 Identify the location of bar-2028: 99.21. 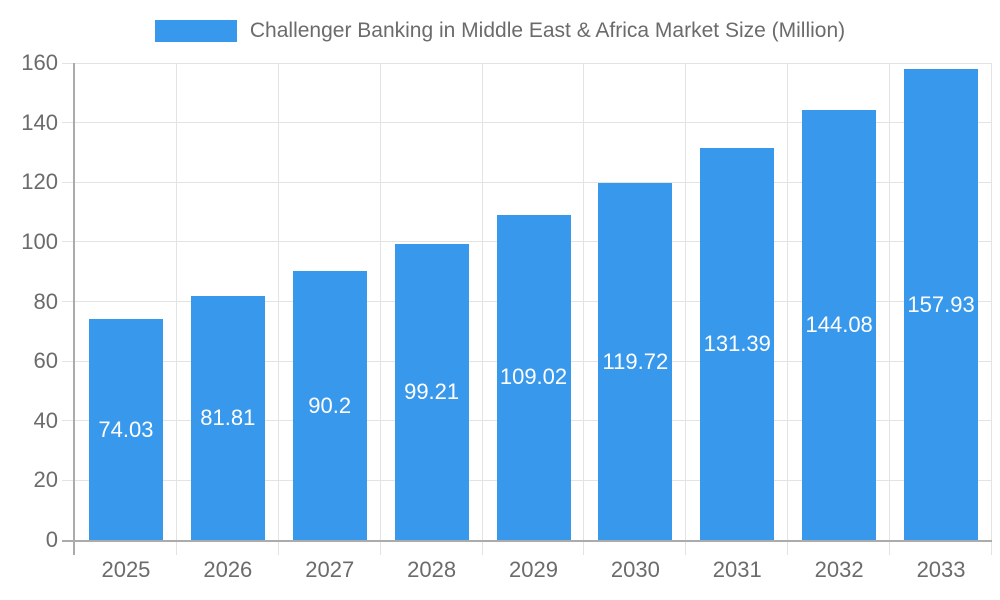
(431, 392).